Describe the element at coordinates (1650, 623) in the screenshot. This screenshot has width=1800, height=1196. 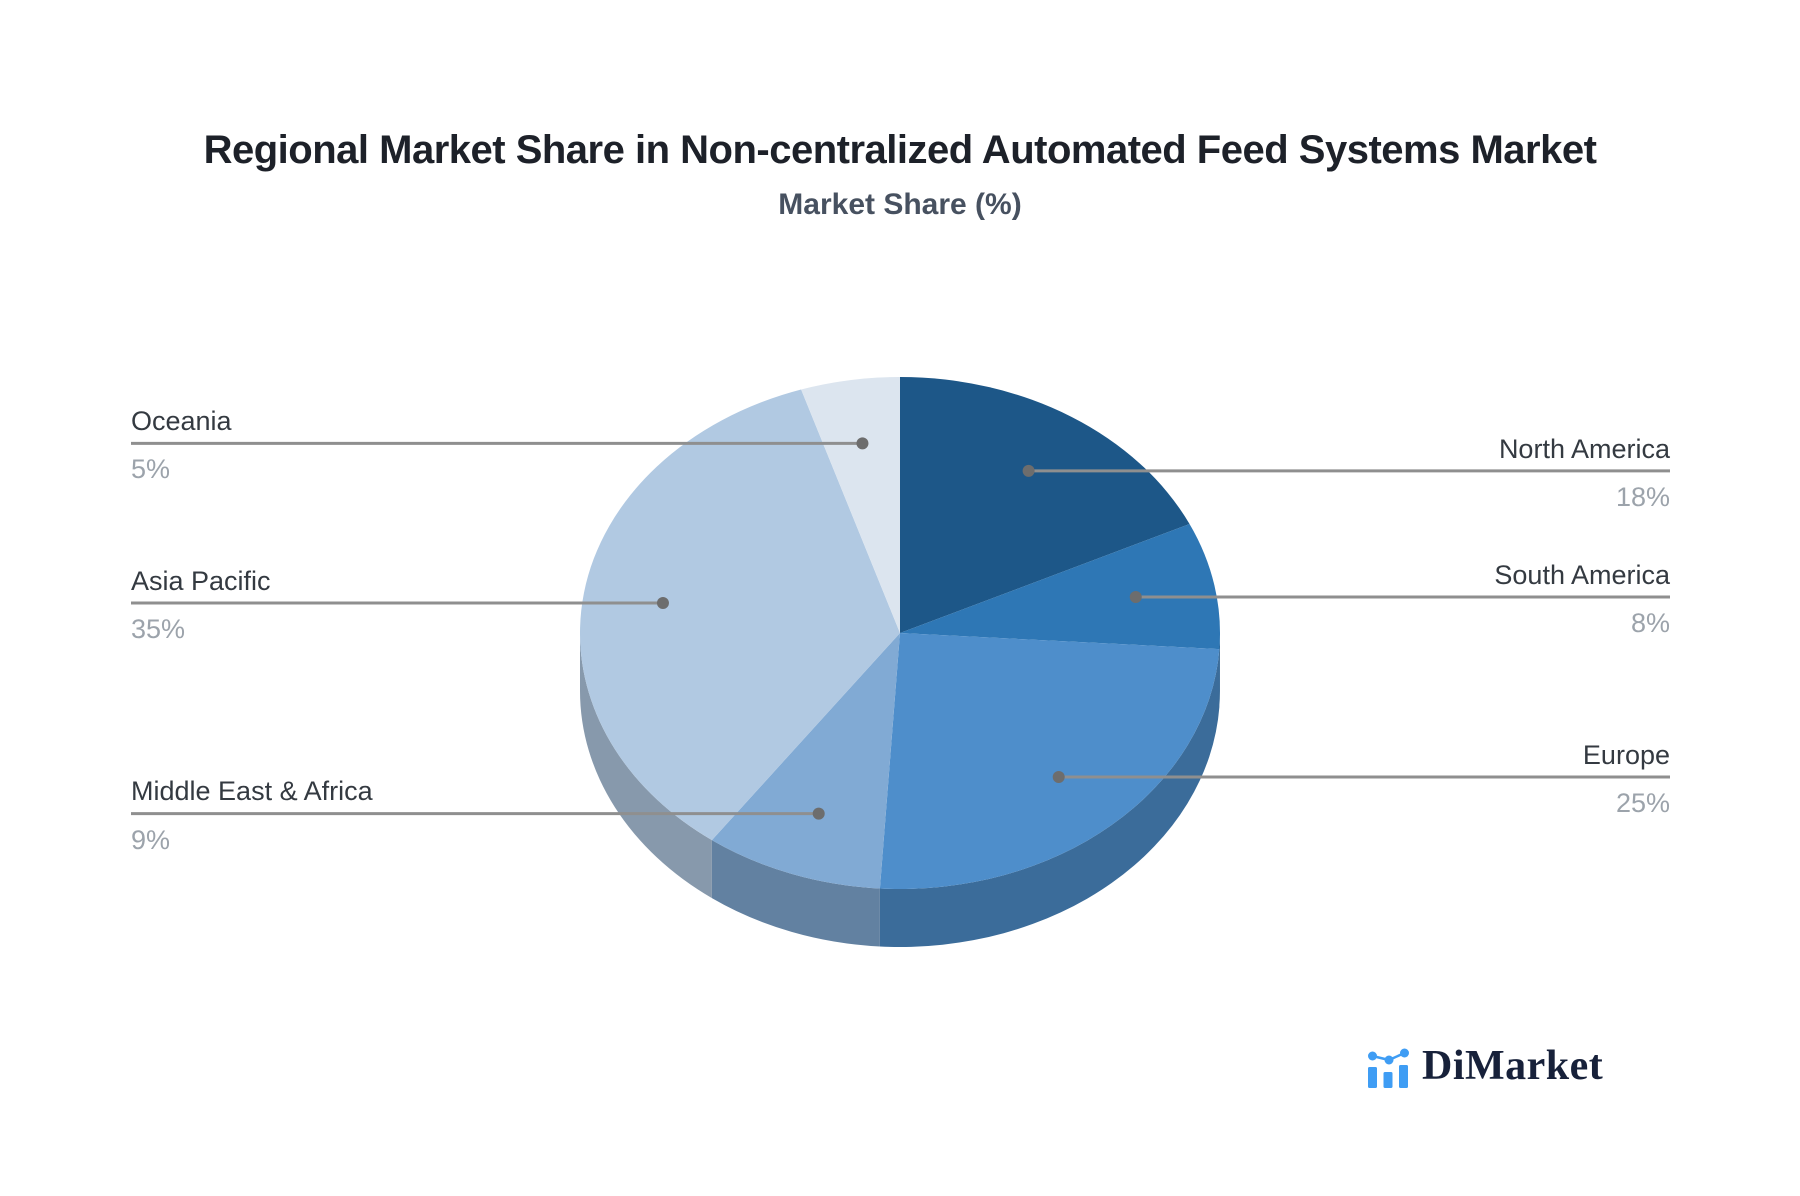
I see `slice-label-pct: 8%` at that location.